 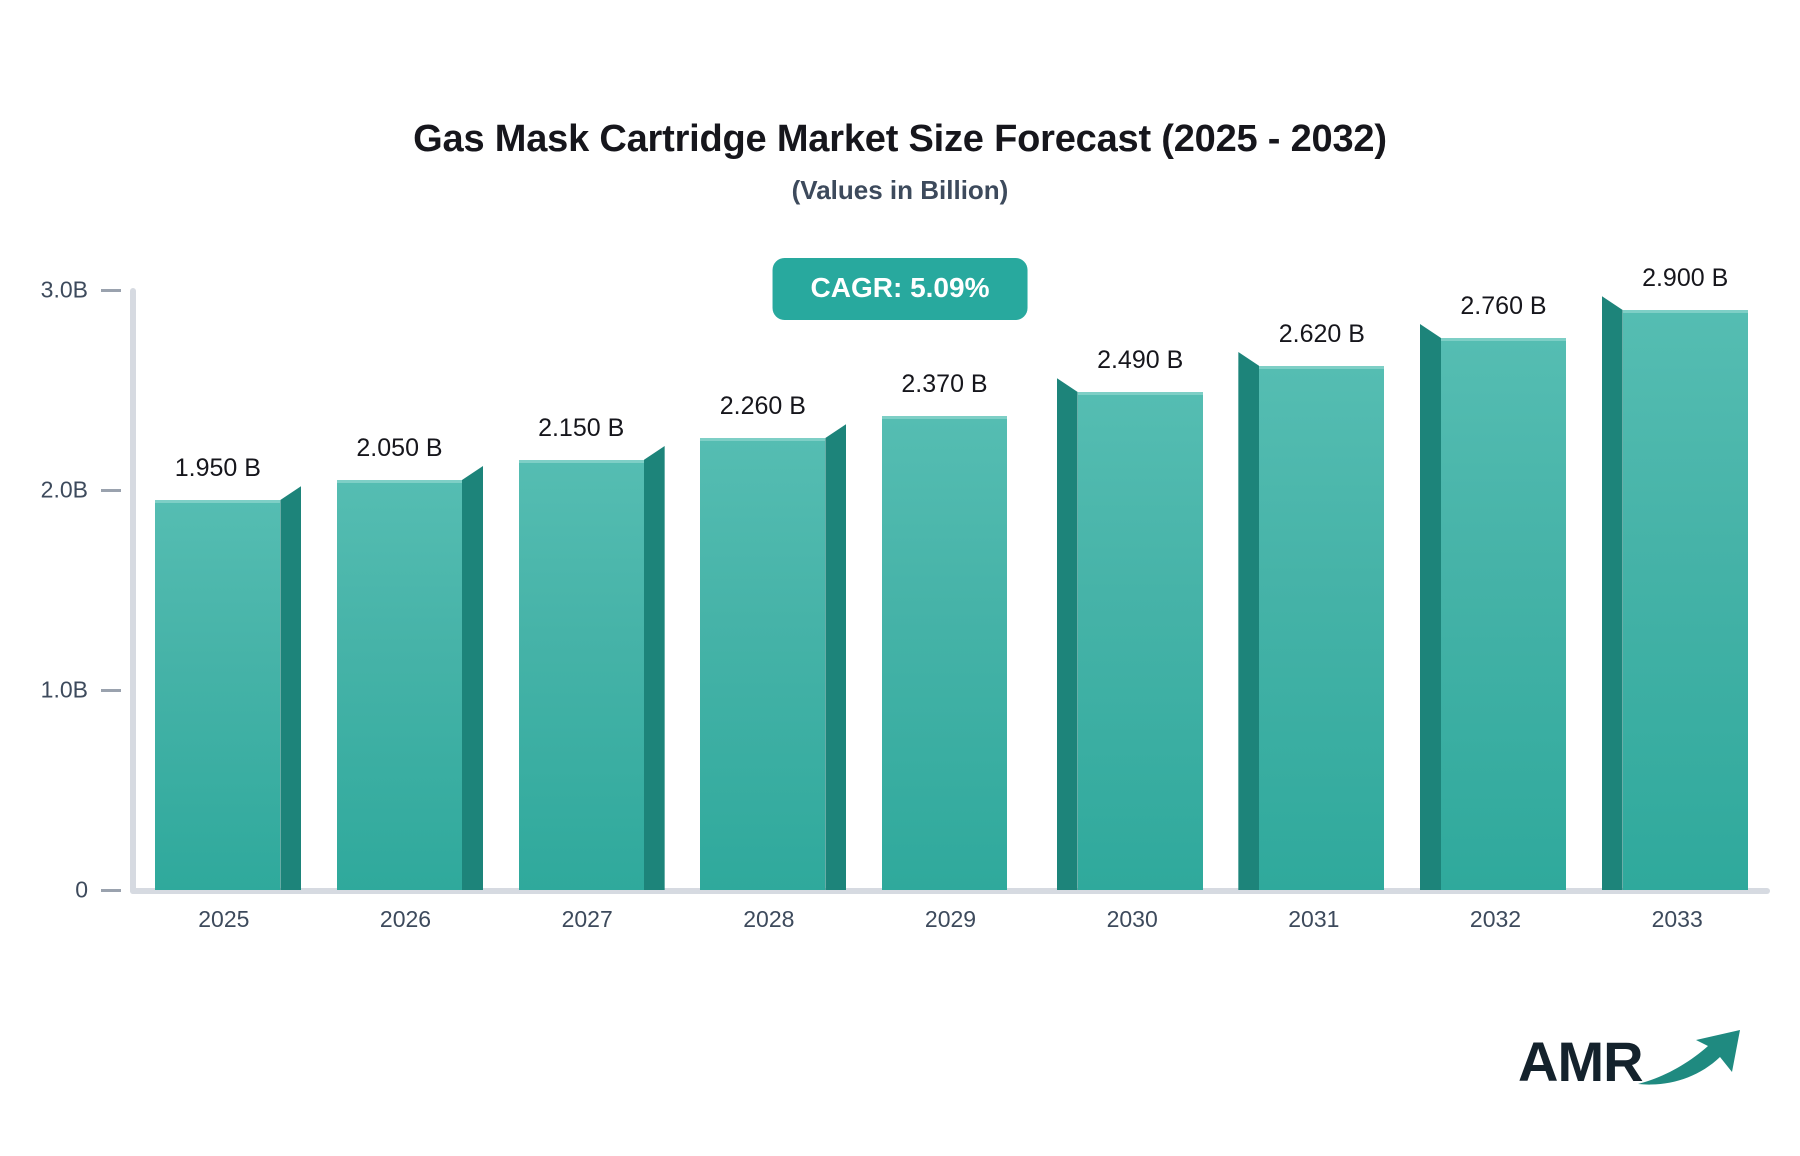 What do you see at coordinates (950, 919) in the screenshot?
I see `x-axis-label: 2029` at bounding box center [950, 919].